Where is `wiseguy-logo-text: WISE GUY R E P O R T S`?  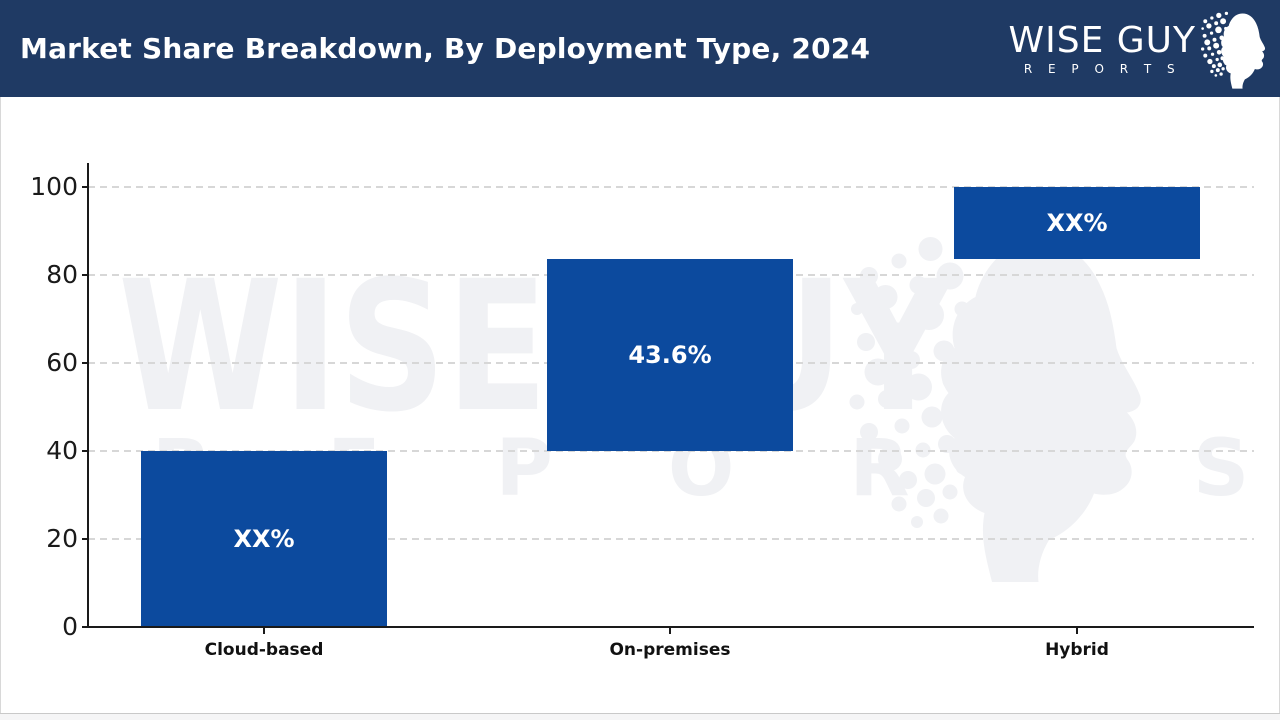
wiseguy-logo-text: WISE GUY R E P O R T S is located at coordinates (1102, 47).